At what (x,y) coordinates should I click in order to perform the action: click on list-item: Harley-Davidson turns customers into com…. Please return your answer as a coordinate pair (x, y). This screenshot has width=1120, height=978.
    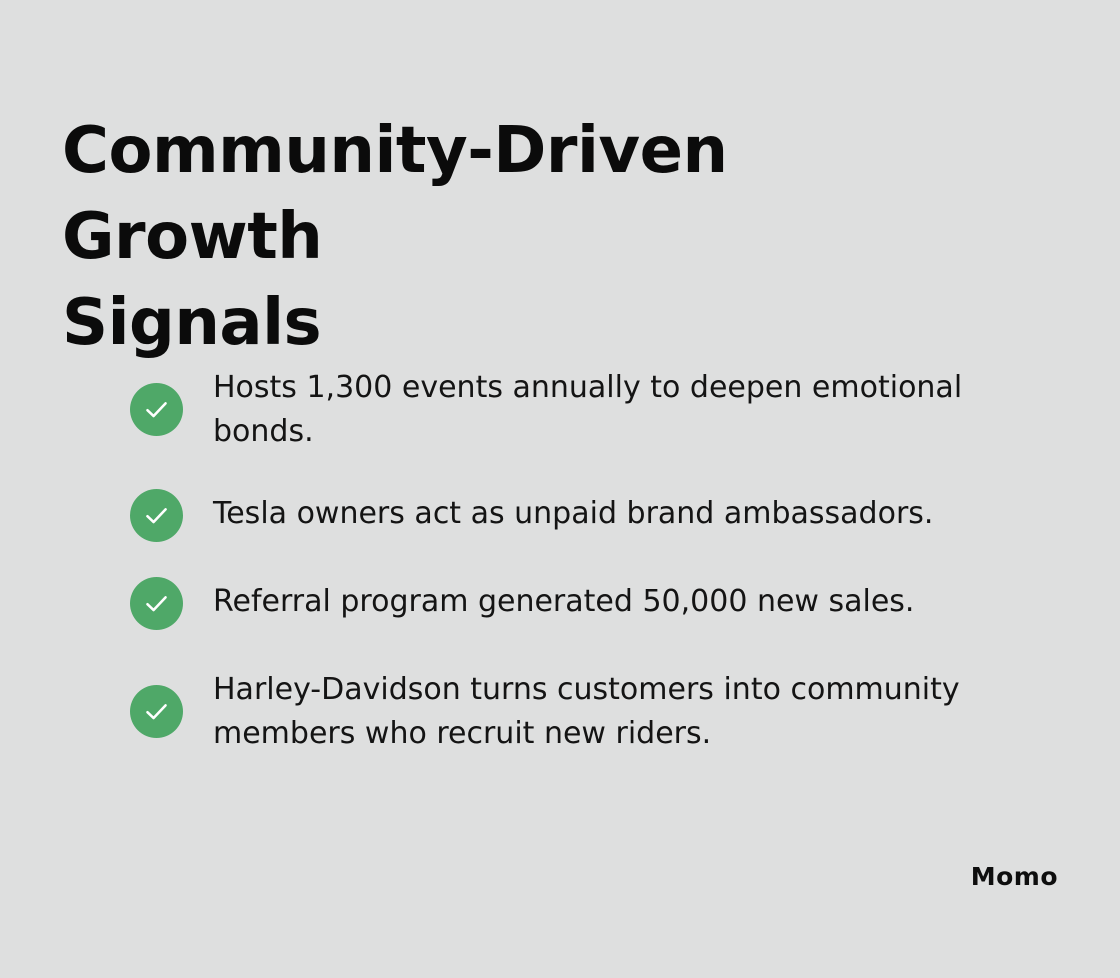
    Looking at the image, I should click on (570, 712).